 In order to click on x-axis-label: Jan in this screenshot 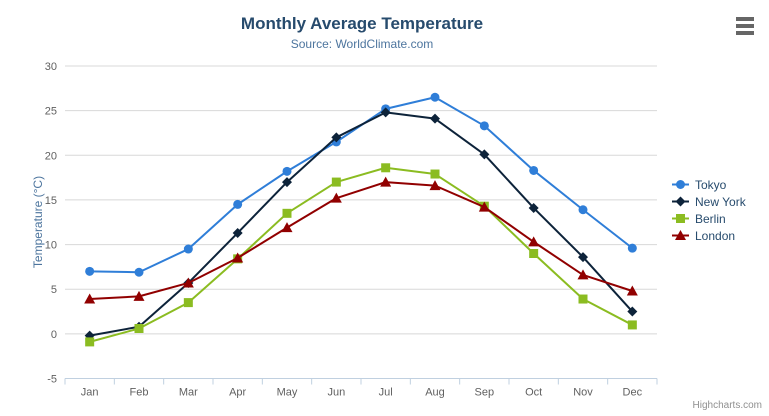, I will do `click(90, 393)`.